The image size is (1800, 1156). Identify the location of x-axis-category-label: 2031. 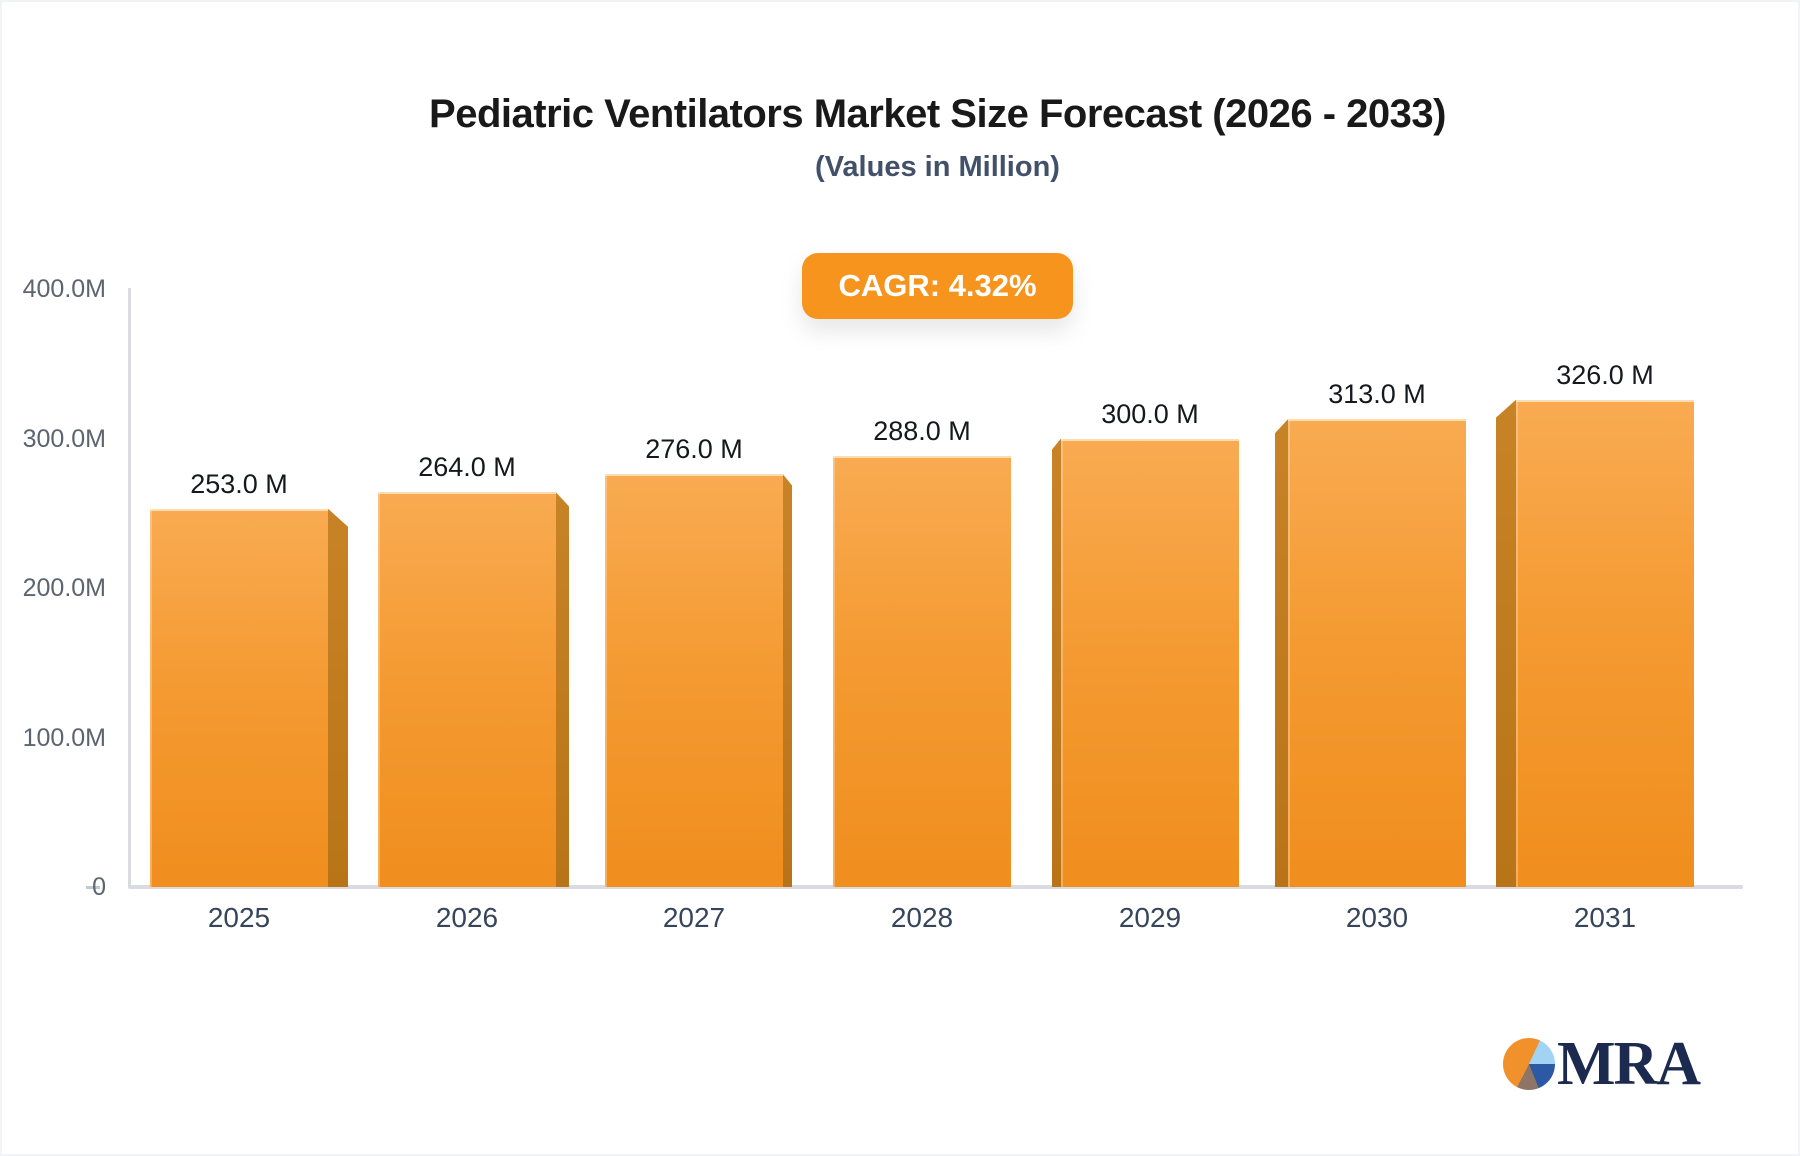
(1605, 917).